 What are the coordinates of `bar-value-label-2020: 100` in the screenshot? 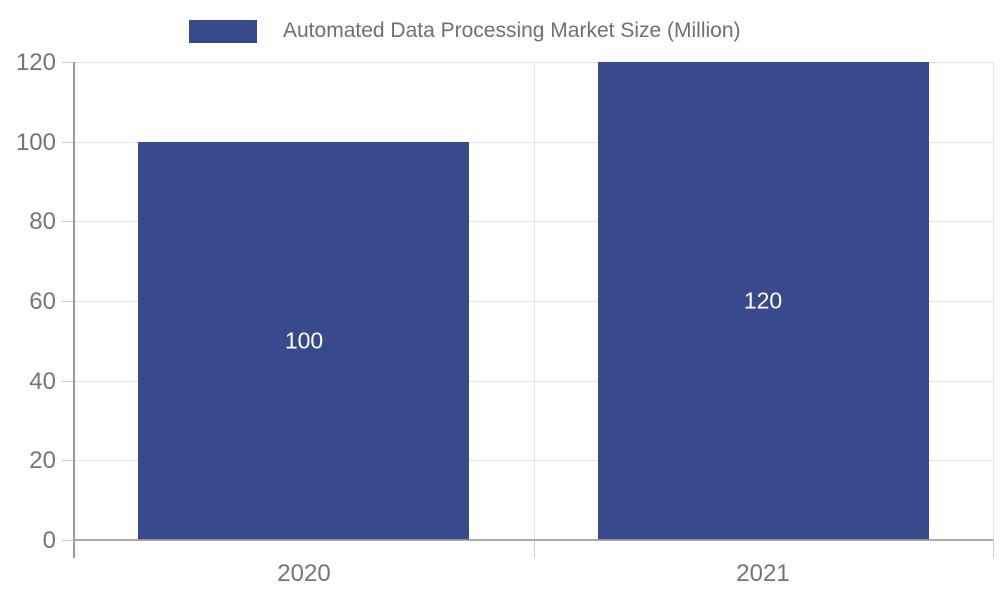 It's located at (304, 340).